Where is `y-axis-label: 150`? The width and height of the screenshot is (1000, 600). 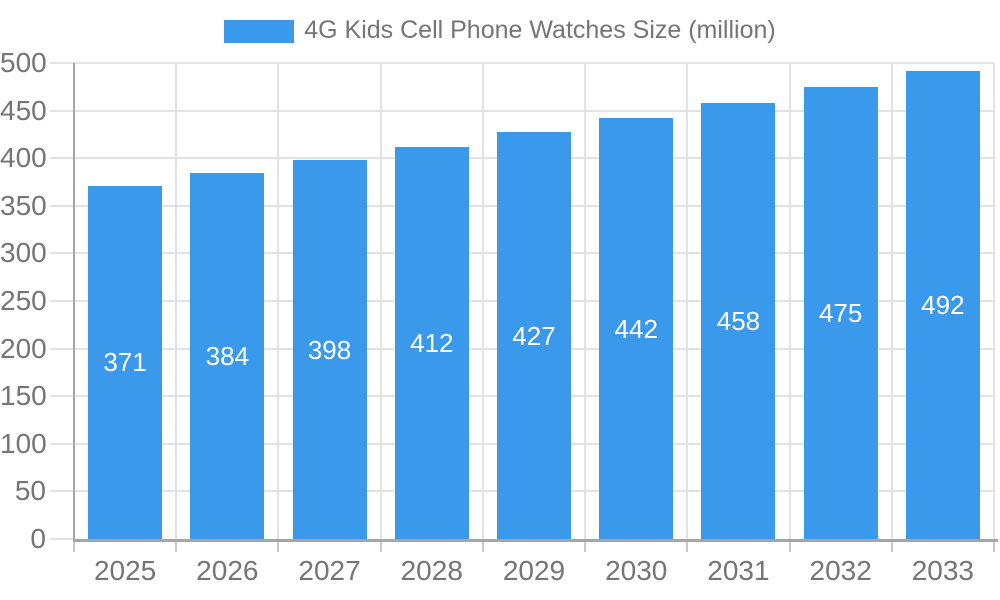 y-axis-label: 150 is located at coordinates (23, 396).